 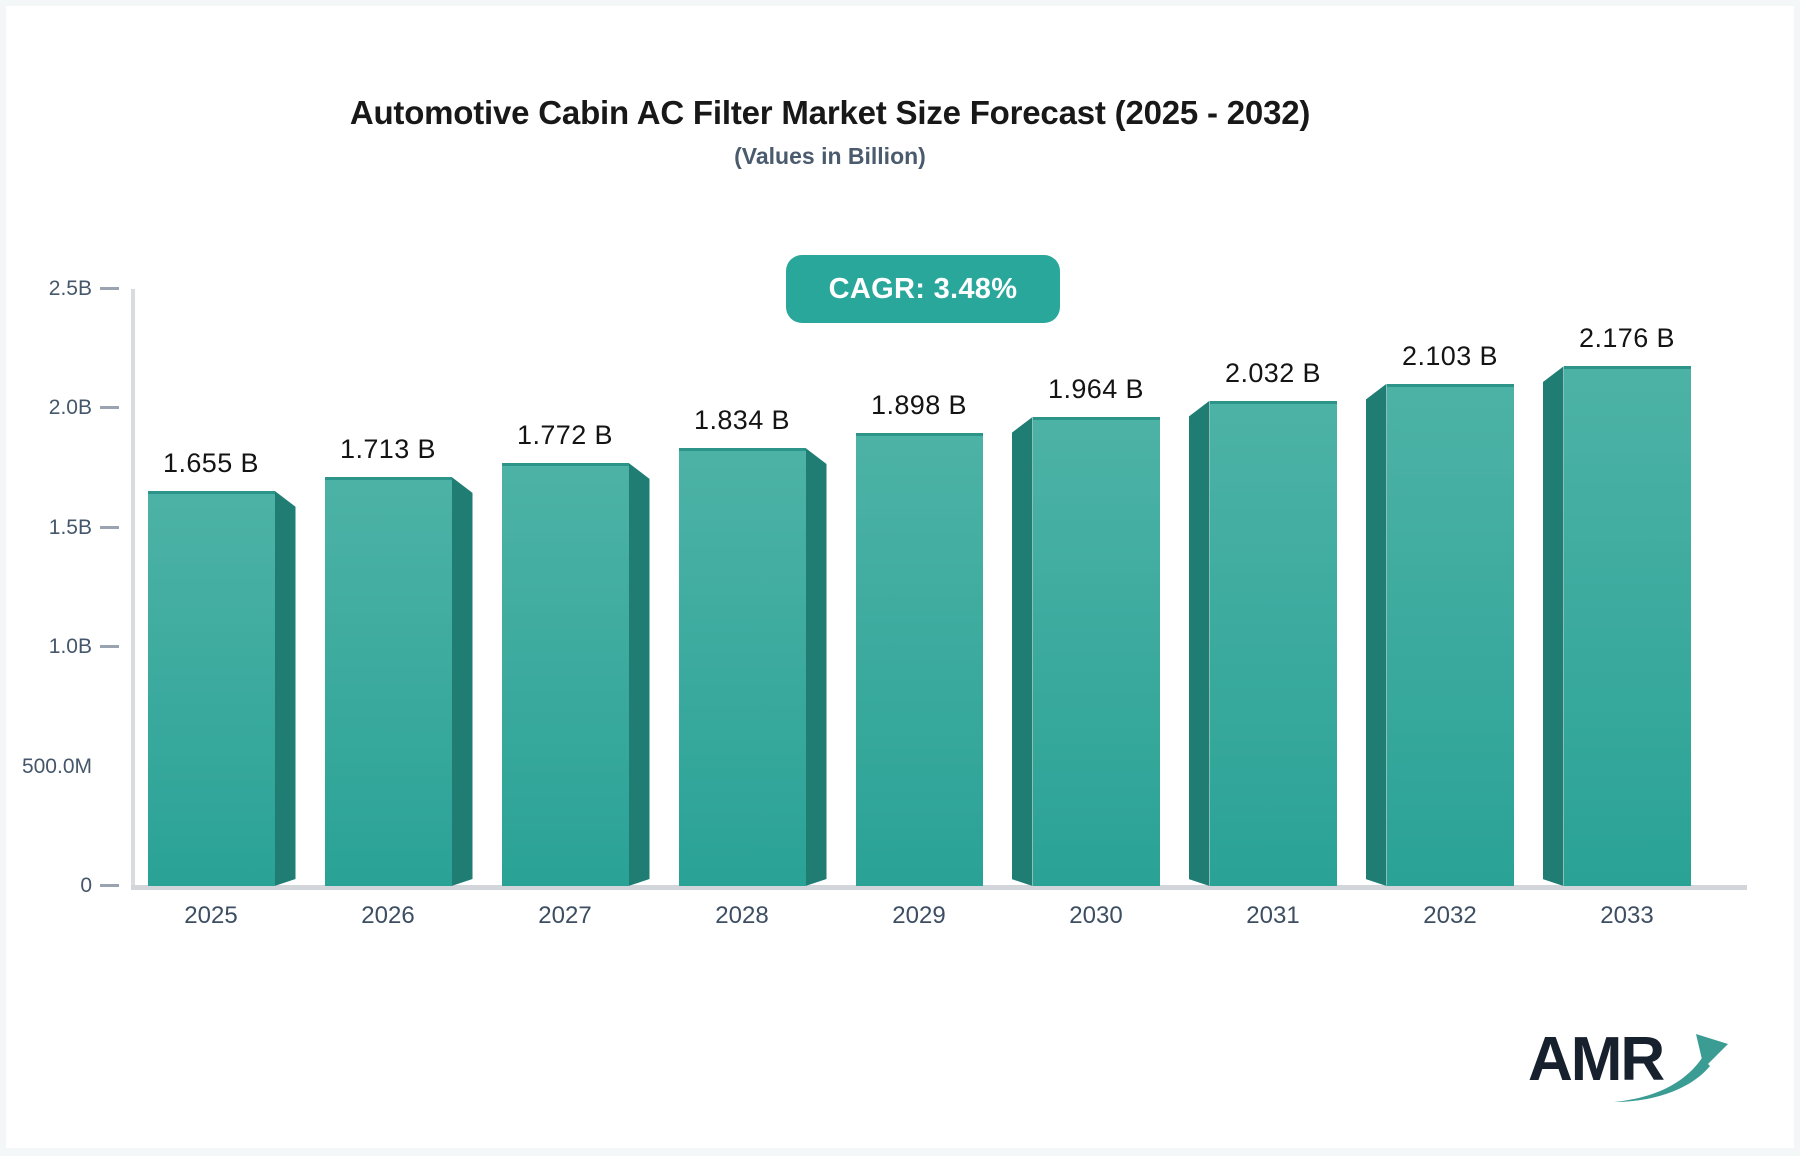 I want to click on y-axis-tick-label: 2.0B, so click(x=70, y=408).